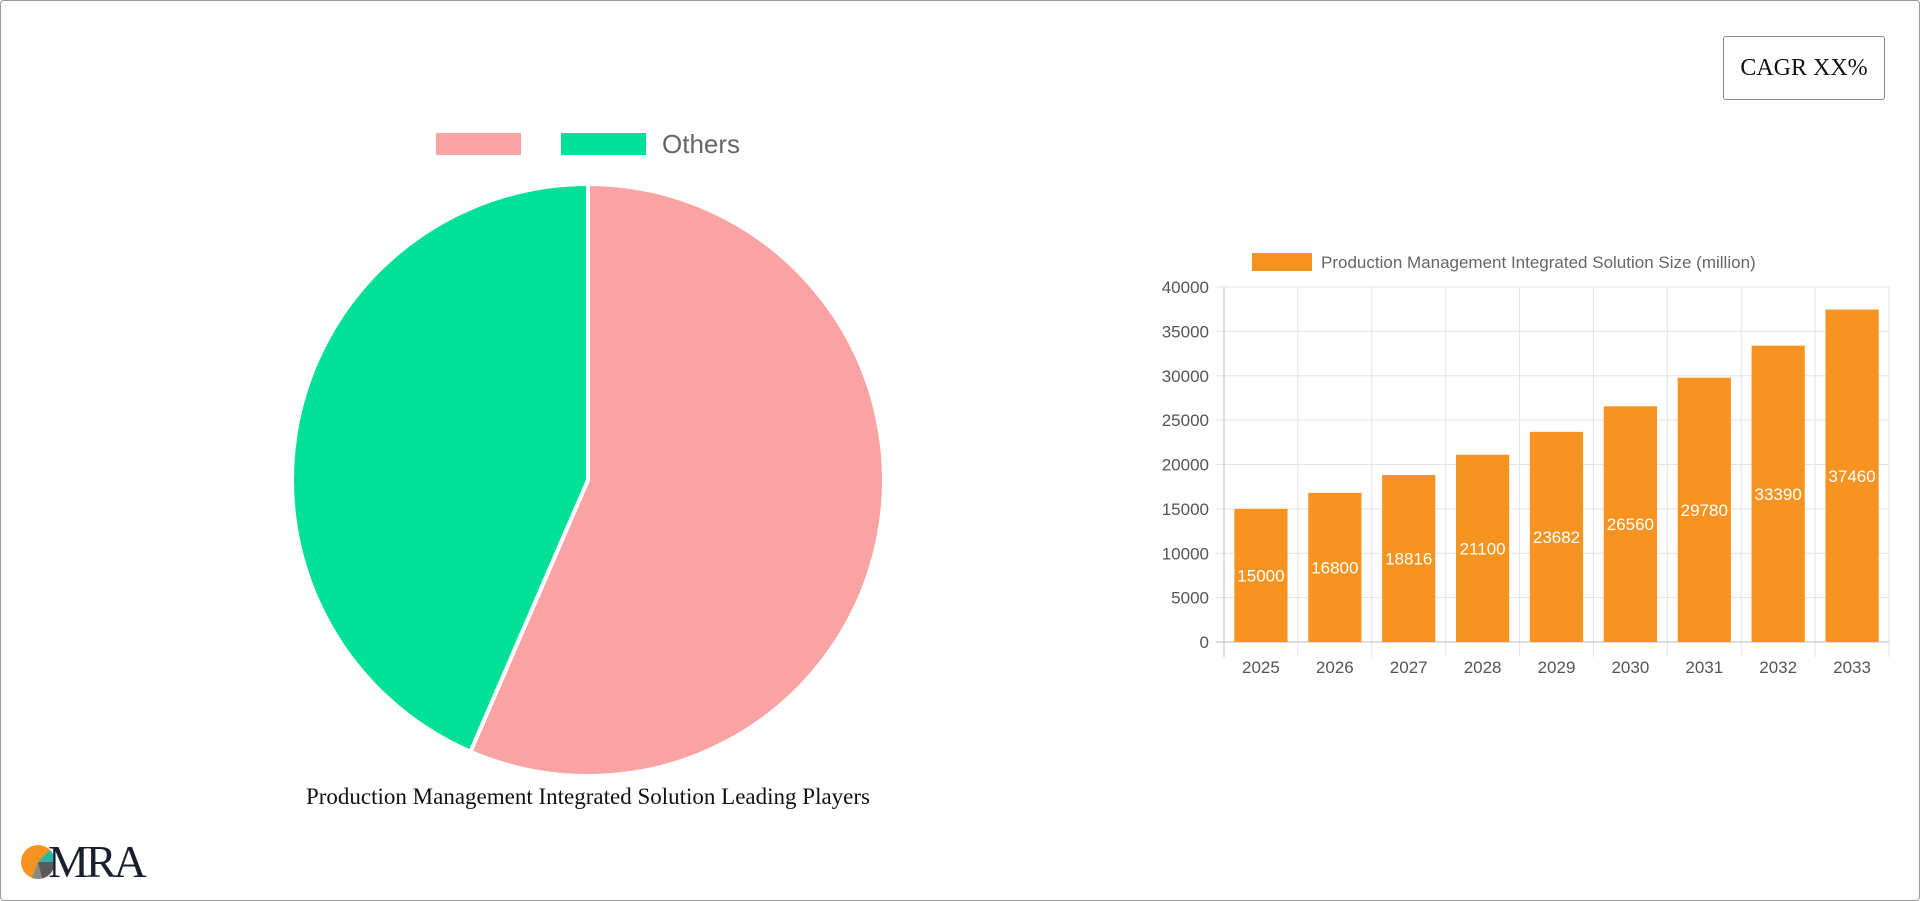 The image size is (1920, 901). I want to click on y-tick-label: 10000, so click(1185, 553).